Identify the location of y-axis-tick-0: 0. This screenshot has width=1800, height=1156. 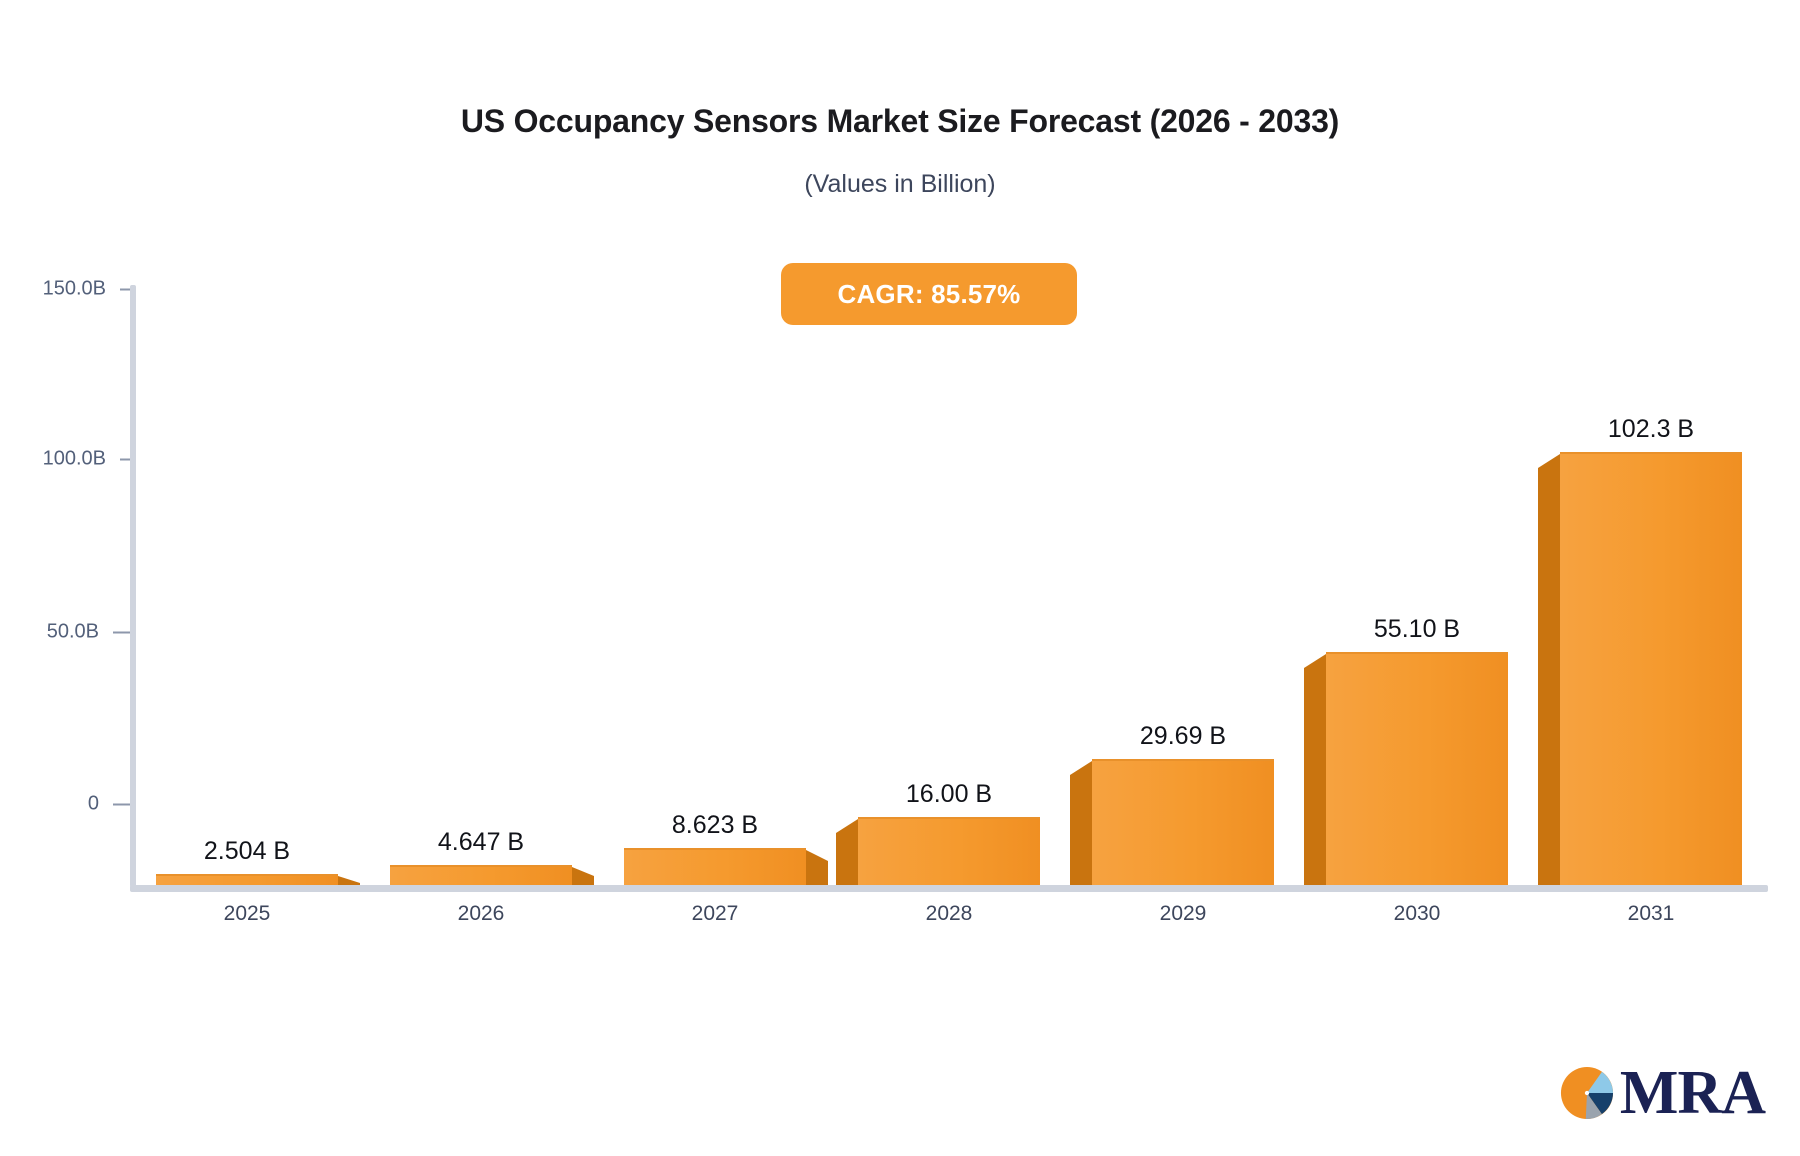
(109, 804).